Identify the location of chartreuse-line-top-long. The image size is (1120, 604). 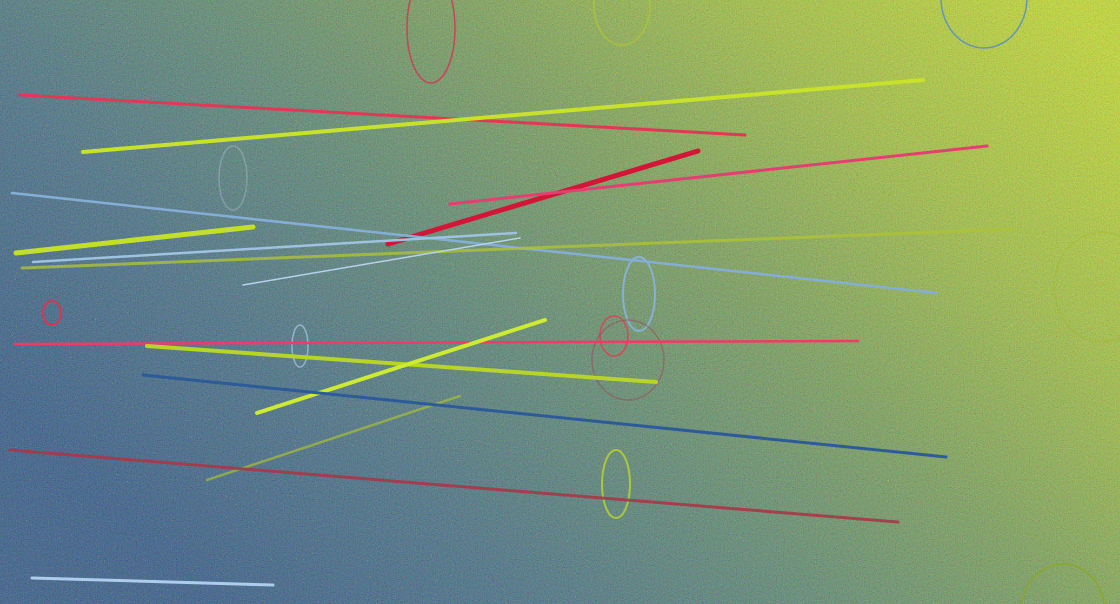
(503, 116).